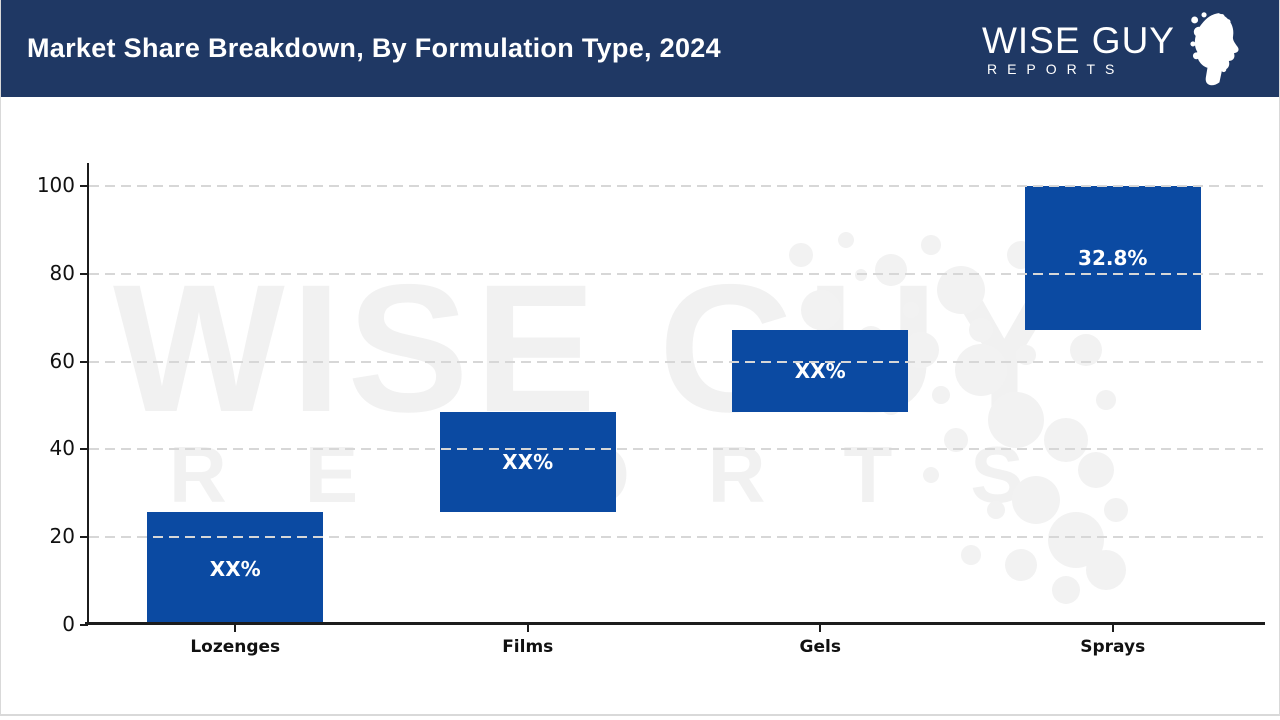 Image resolution: width=1280 pixels, height=720 pixels. I want to click on wise-guy-head-icon, so click(1214, 48).